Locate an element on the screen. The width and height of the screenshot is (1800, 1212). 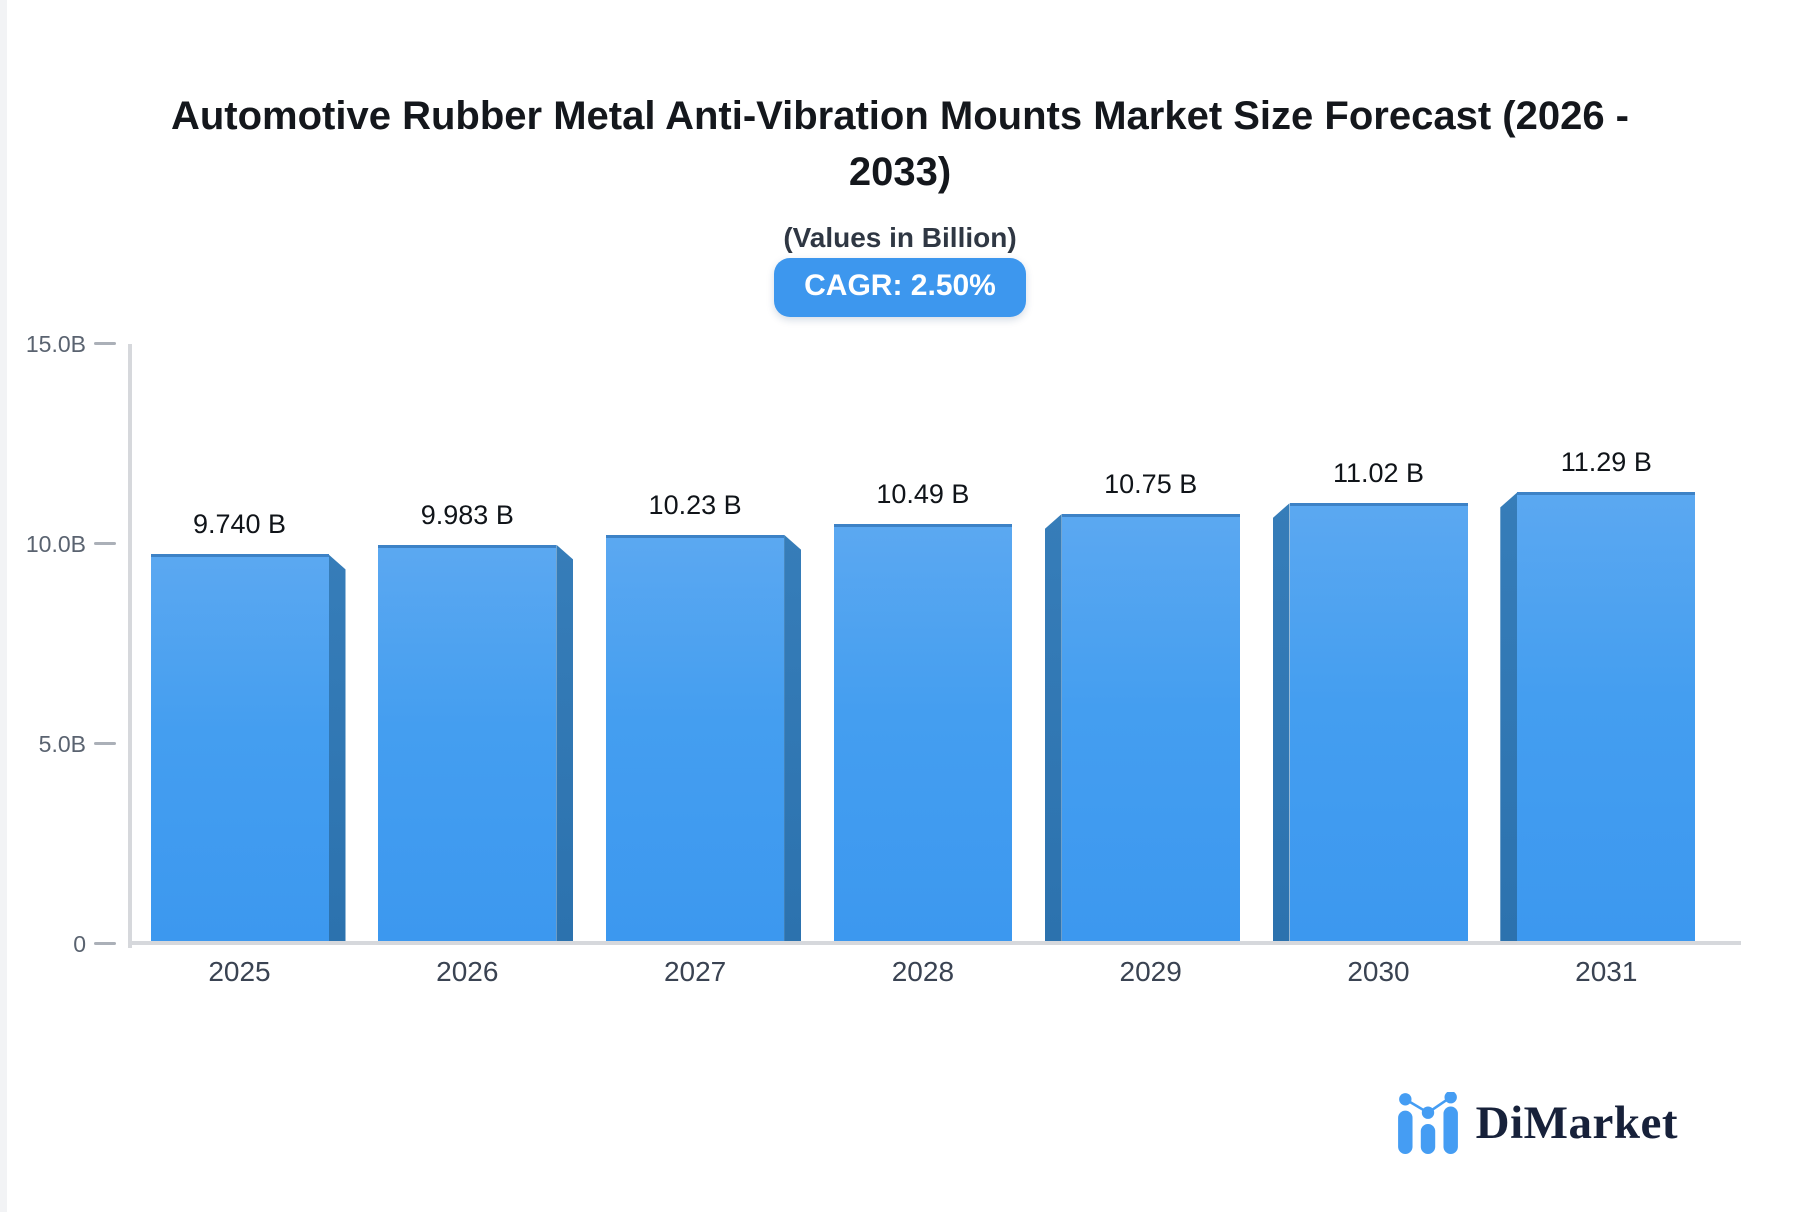
y-axis-label: 0 is located at coordinates (79, 944).